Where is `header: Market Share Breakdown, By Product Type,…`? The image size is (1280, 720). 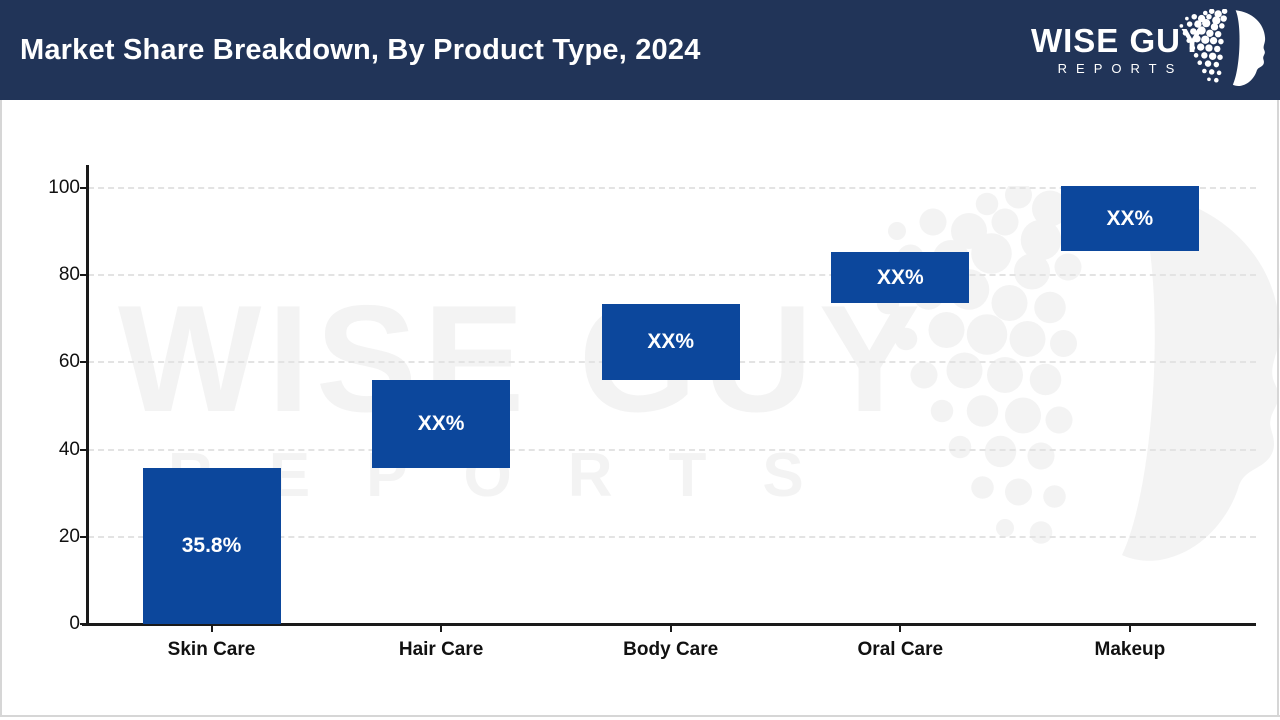
header: Market Share Breakdown, By Product Type,… is located at coordinates (640, 50).